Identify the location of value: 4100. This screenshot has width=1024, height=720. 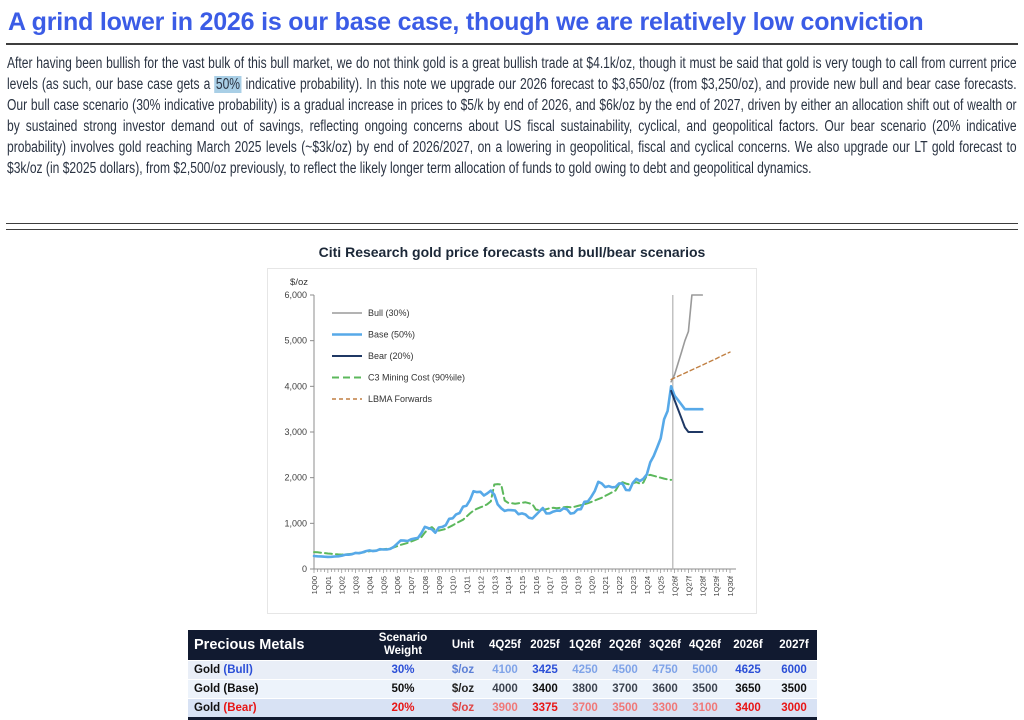
(505, 670).